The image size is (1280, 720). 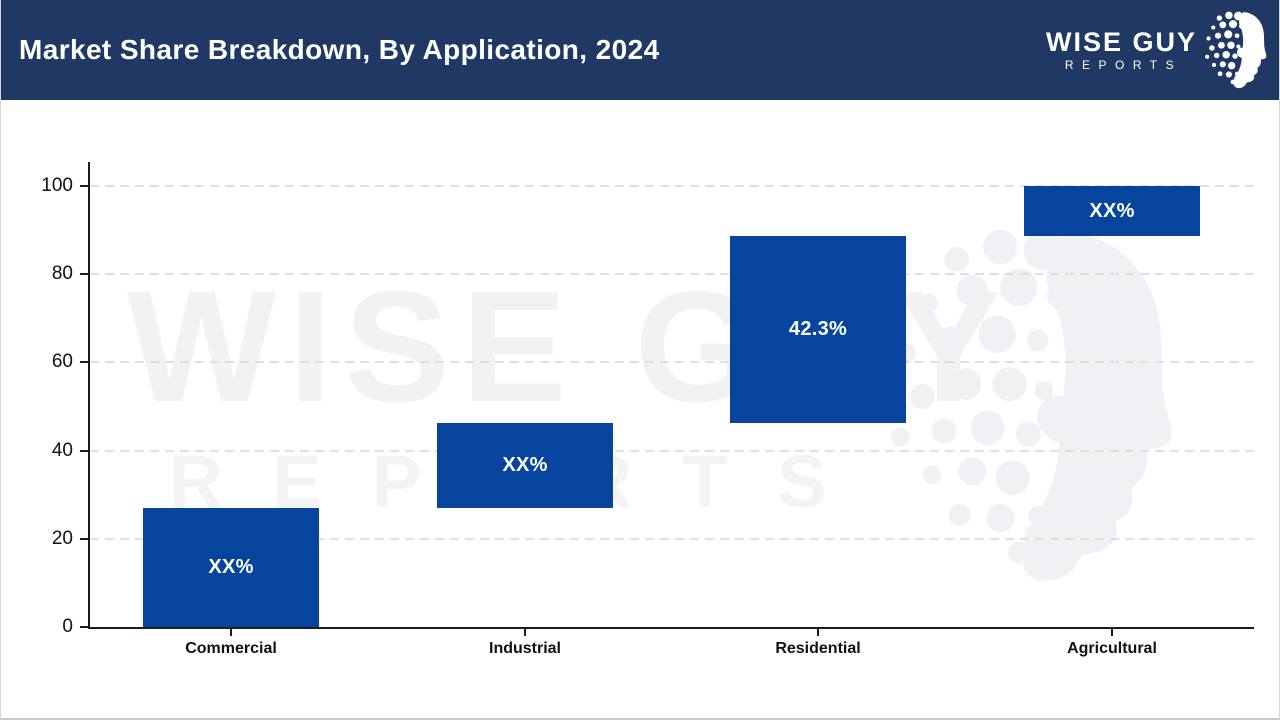 What do you see at coordinates (525, 648) in the screenshot?
I see `x-category-label: Industrial` at bounding box center [525, 648].